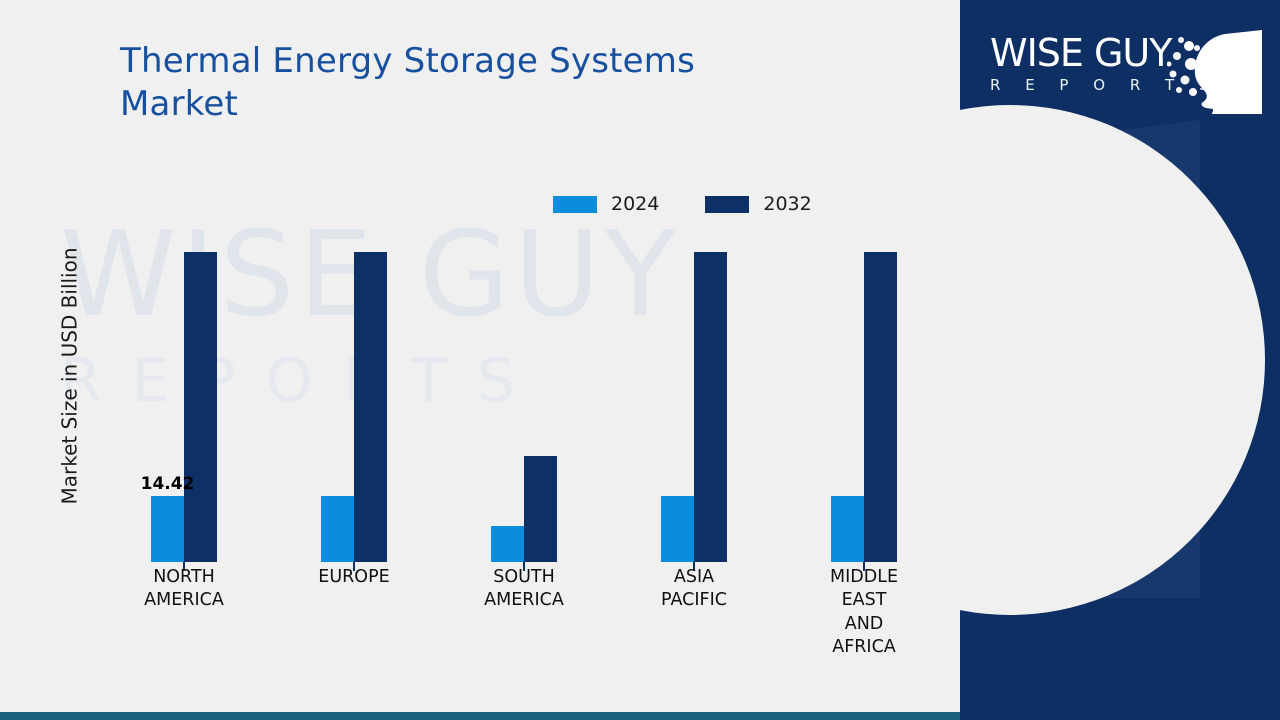 The width and height of the screenshot is (1280, 720). Describe the element at coordinates (1104, 85) in the screenshot. I see `brand-logo-subtitle: R E P O R T S` at that location.